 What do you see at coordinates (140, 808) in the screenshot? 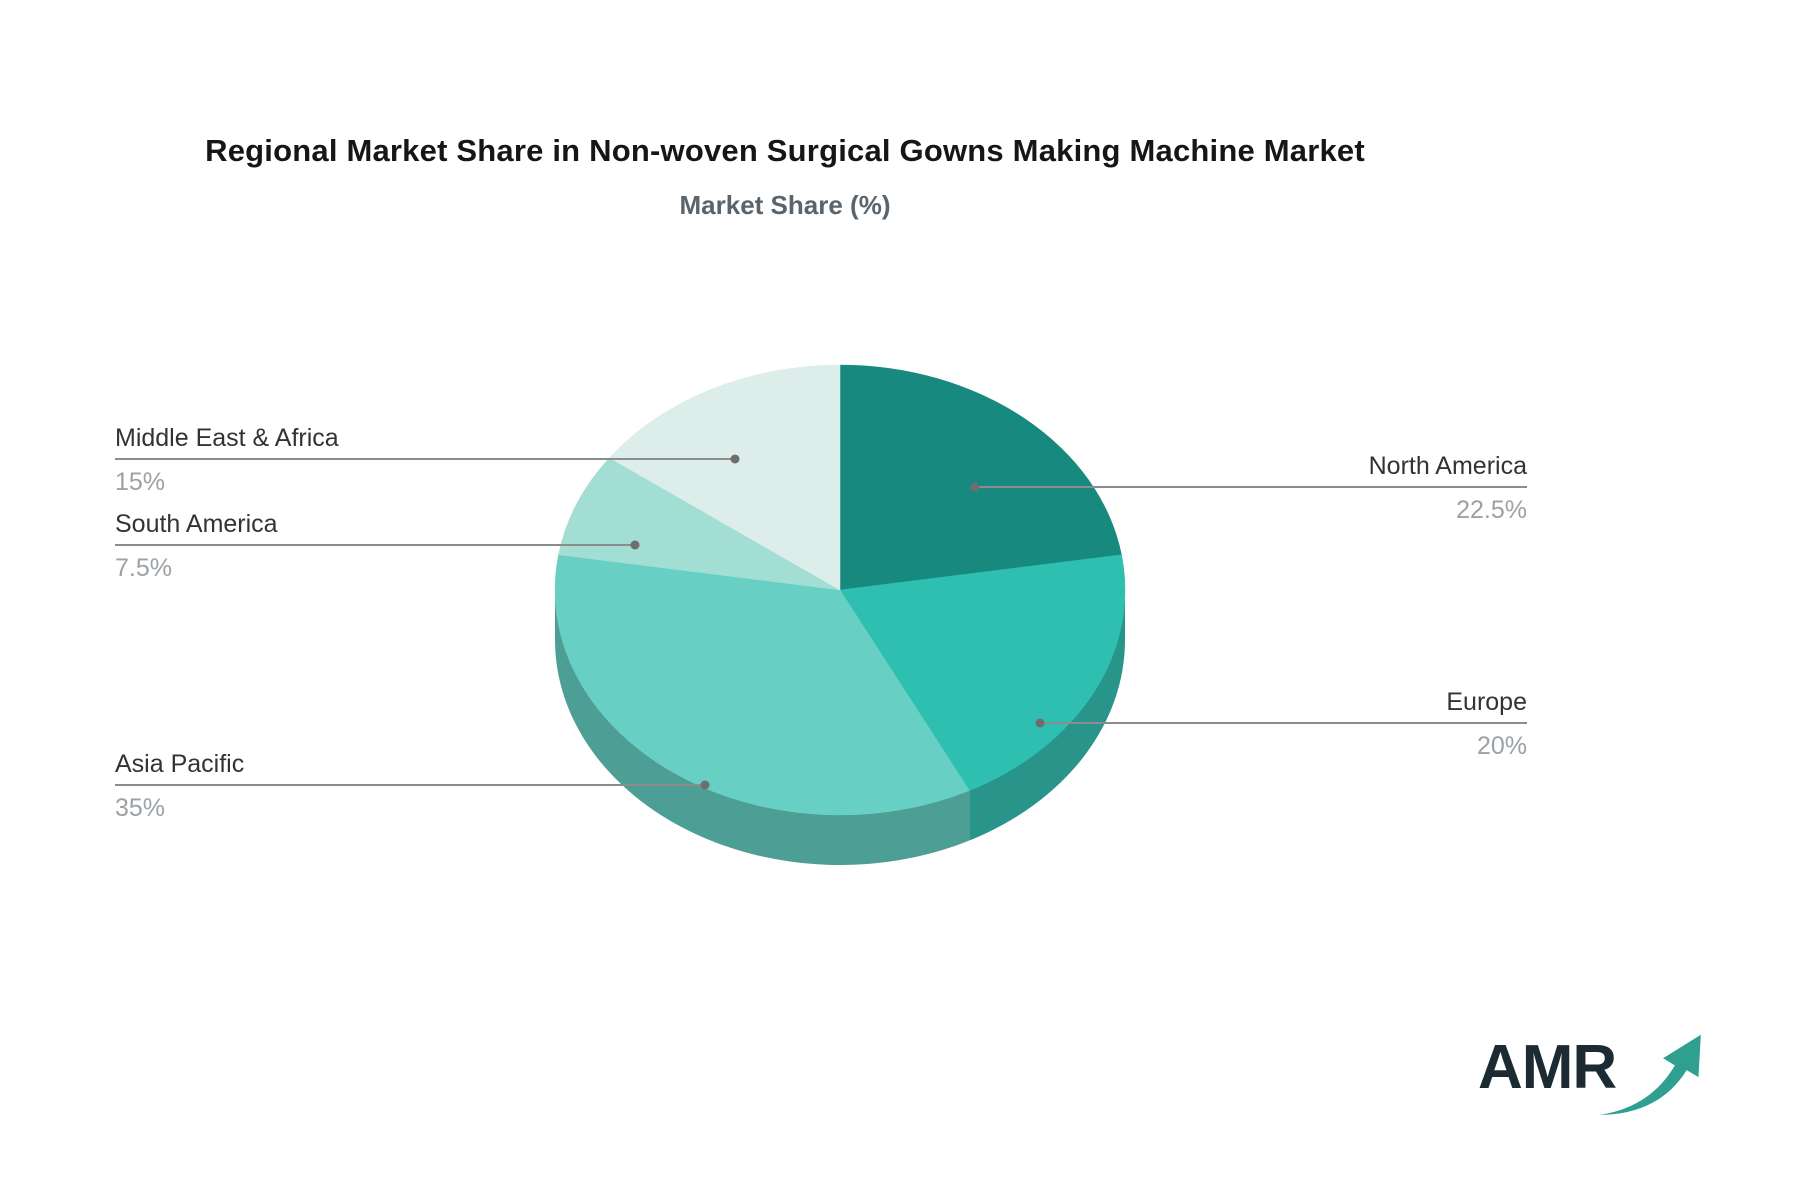
I see `slice-value-asia-pacific: 35%` at bounding box center [140, 808].